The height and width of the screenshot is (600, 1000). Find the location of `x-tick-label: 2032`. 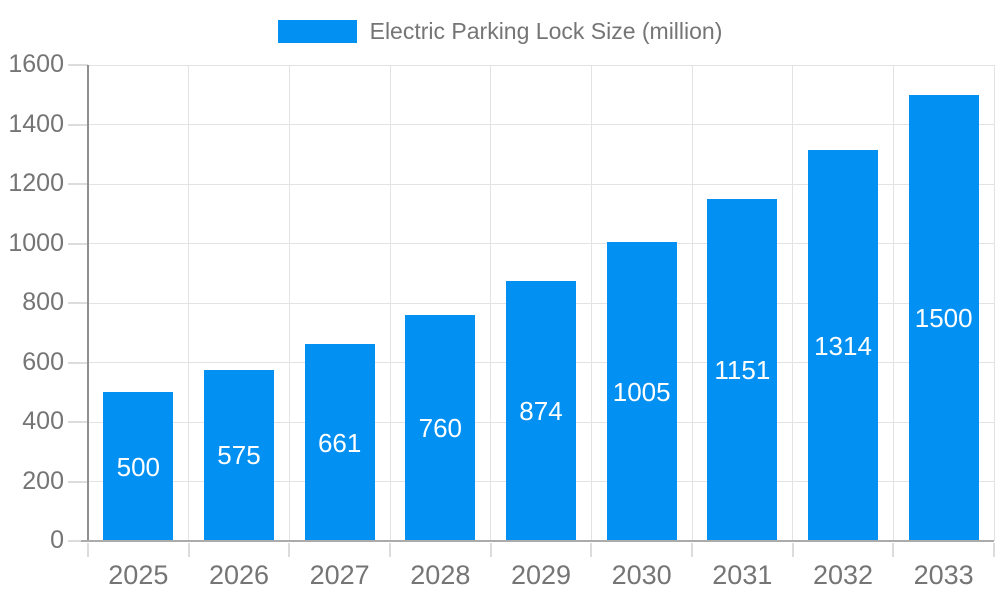

x-tick-label: 2032 is located at coordinates (843, 575).